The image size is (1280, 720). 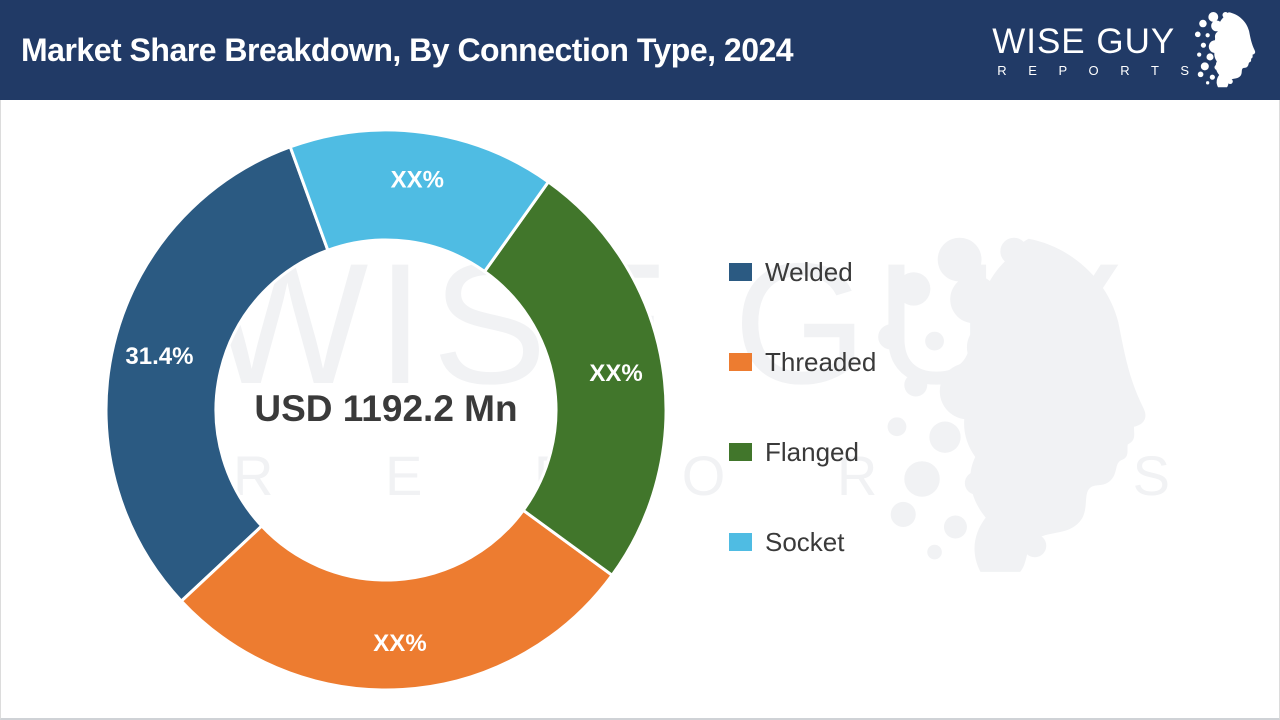 I want to click on legend-swatch-socket, so click(x=740, y=542).